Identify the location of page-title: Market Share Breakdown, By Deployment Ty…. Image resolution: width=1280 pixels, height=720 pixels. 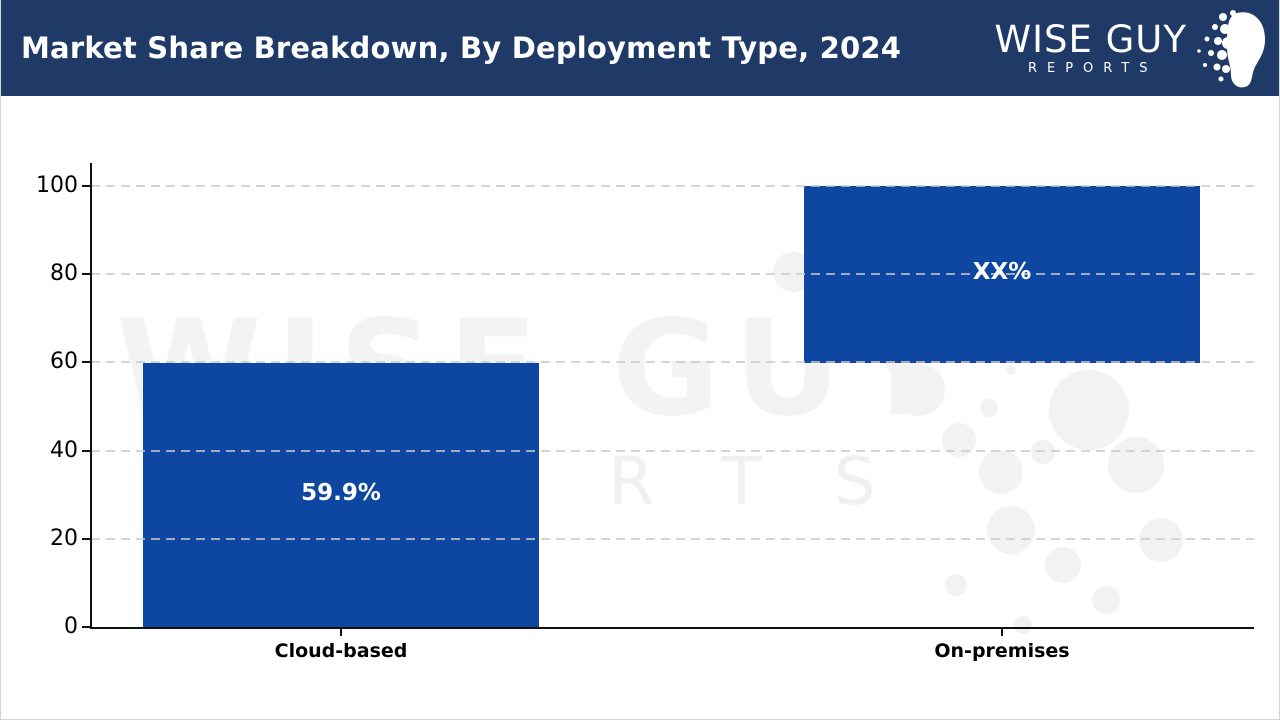
(461, 48).